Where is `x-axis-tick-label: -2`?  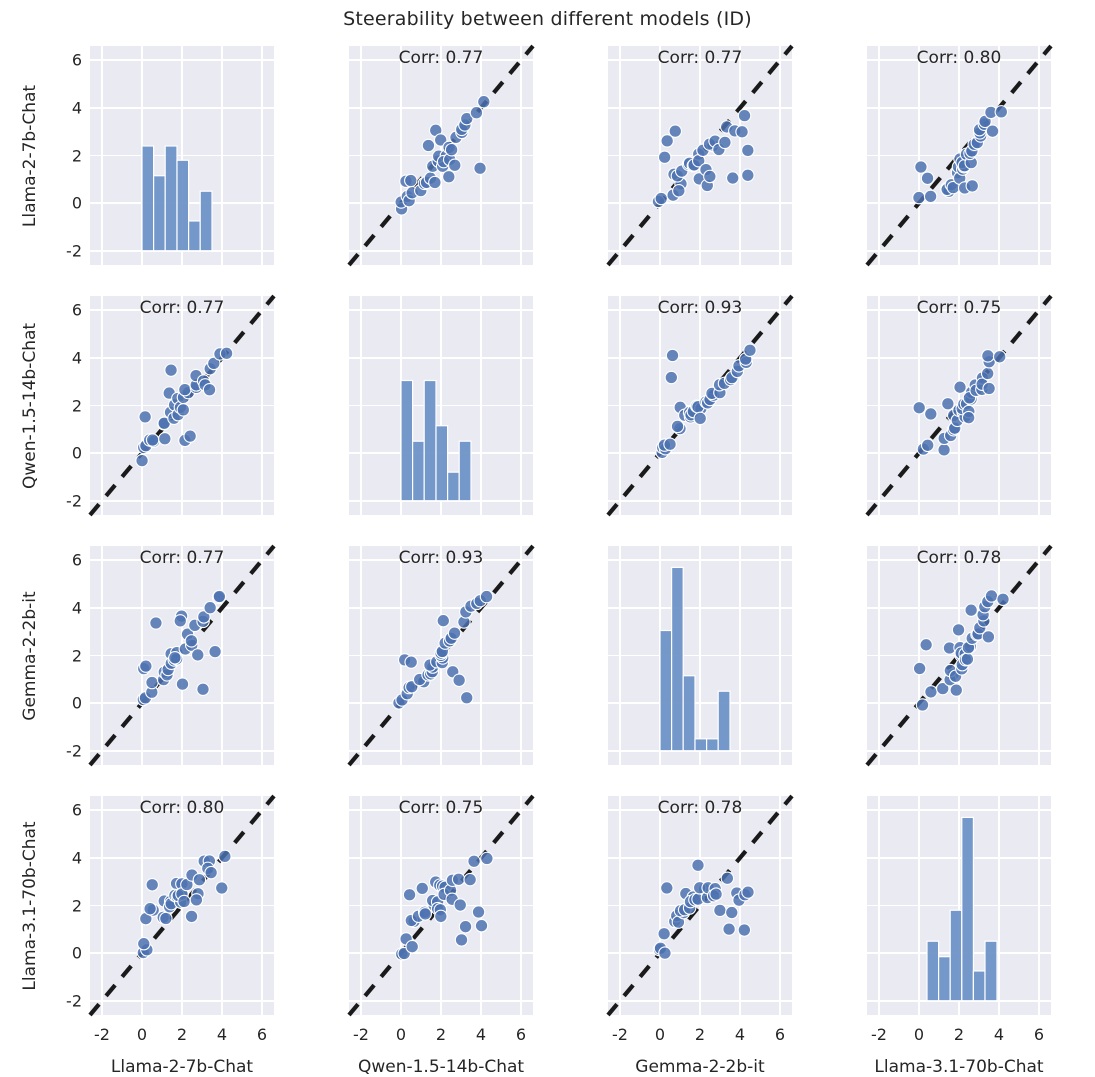 x-axis-tick-label: -2 is located at coordinates (102, 1034).